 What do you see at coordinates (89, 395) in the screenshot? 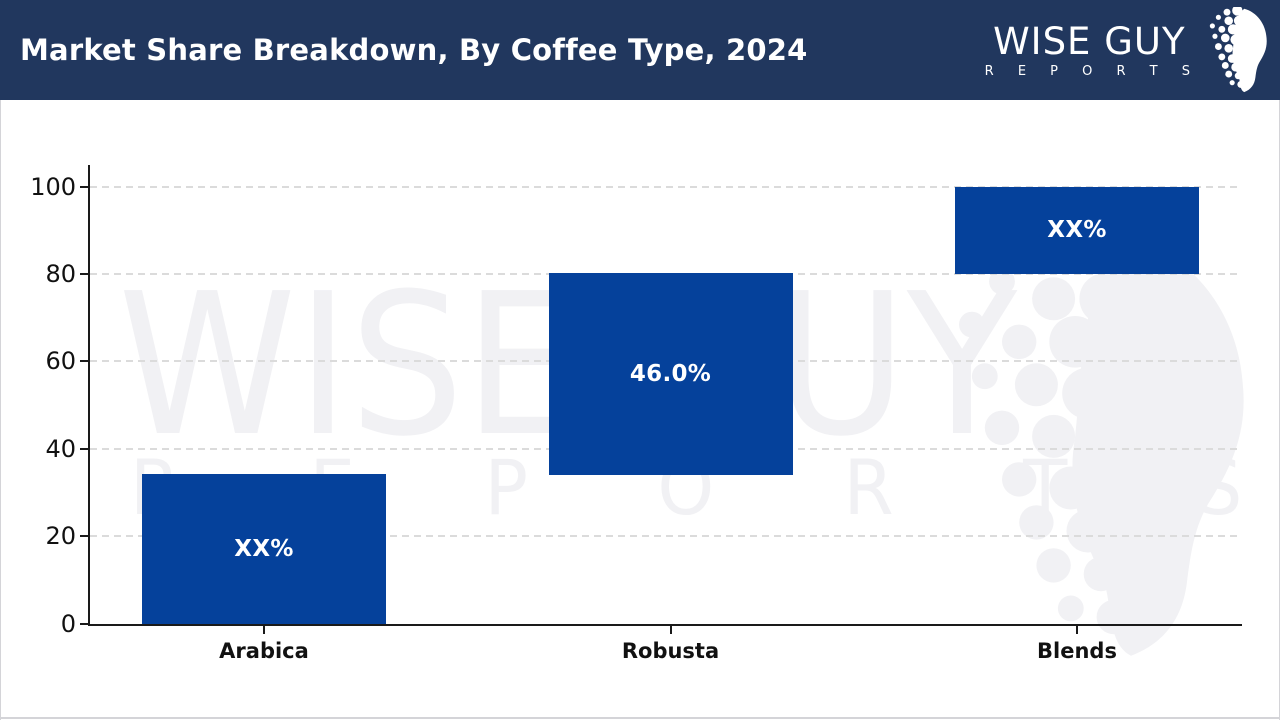
I see `y-axis-line` at bounding box center [89, 395].